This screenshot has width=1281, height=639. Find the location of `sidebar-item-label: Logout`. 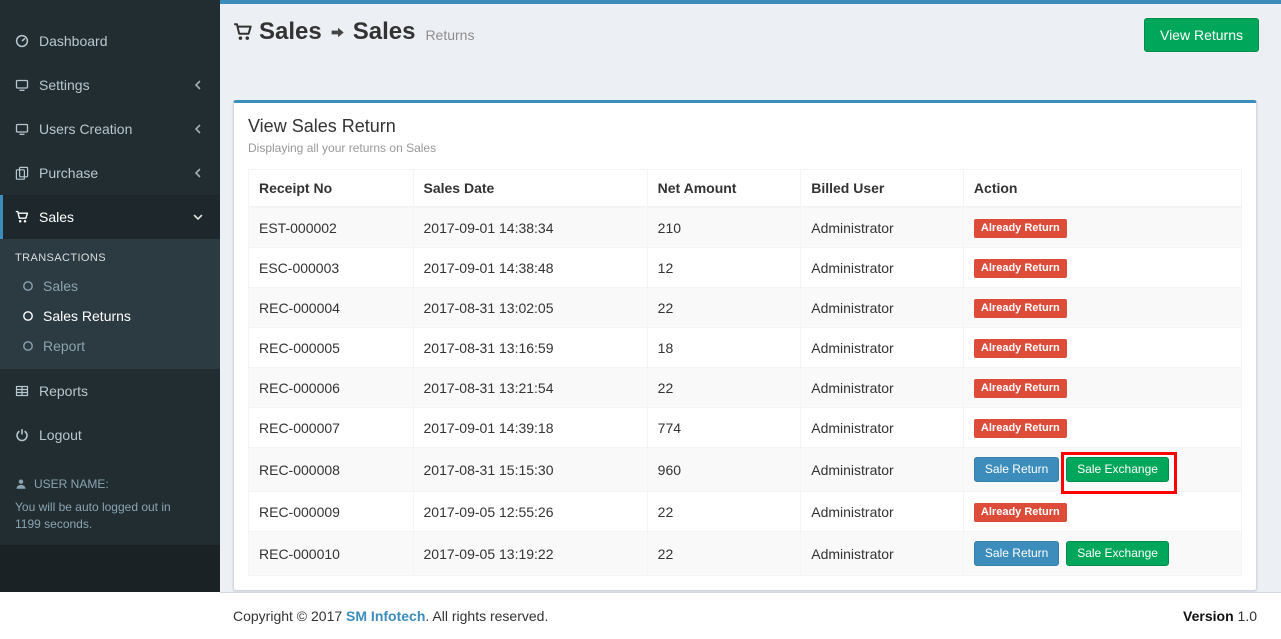

sidebar-item-label: Logout is located at coordinates (60, 435).